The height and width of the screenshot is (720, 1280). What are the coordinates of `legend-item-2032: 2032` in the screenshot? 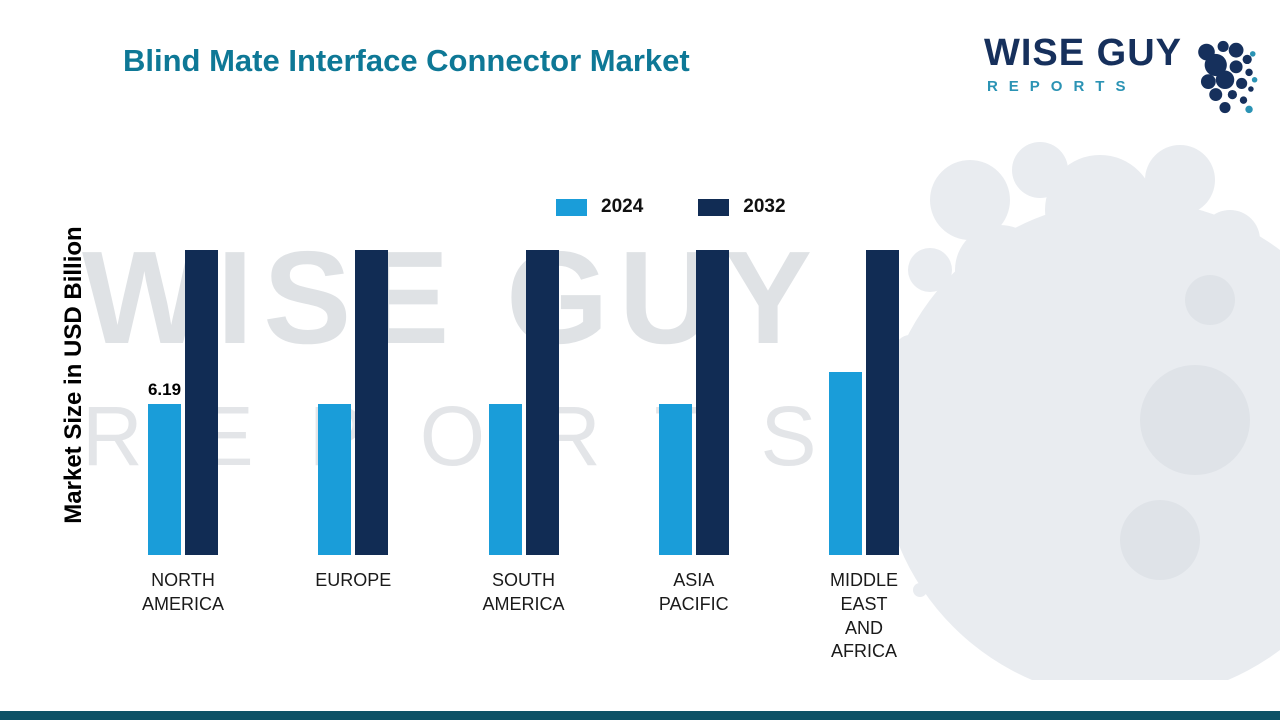 It's located at (742, 207).